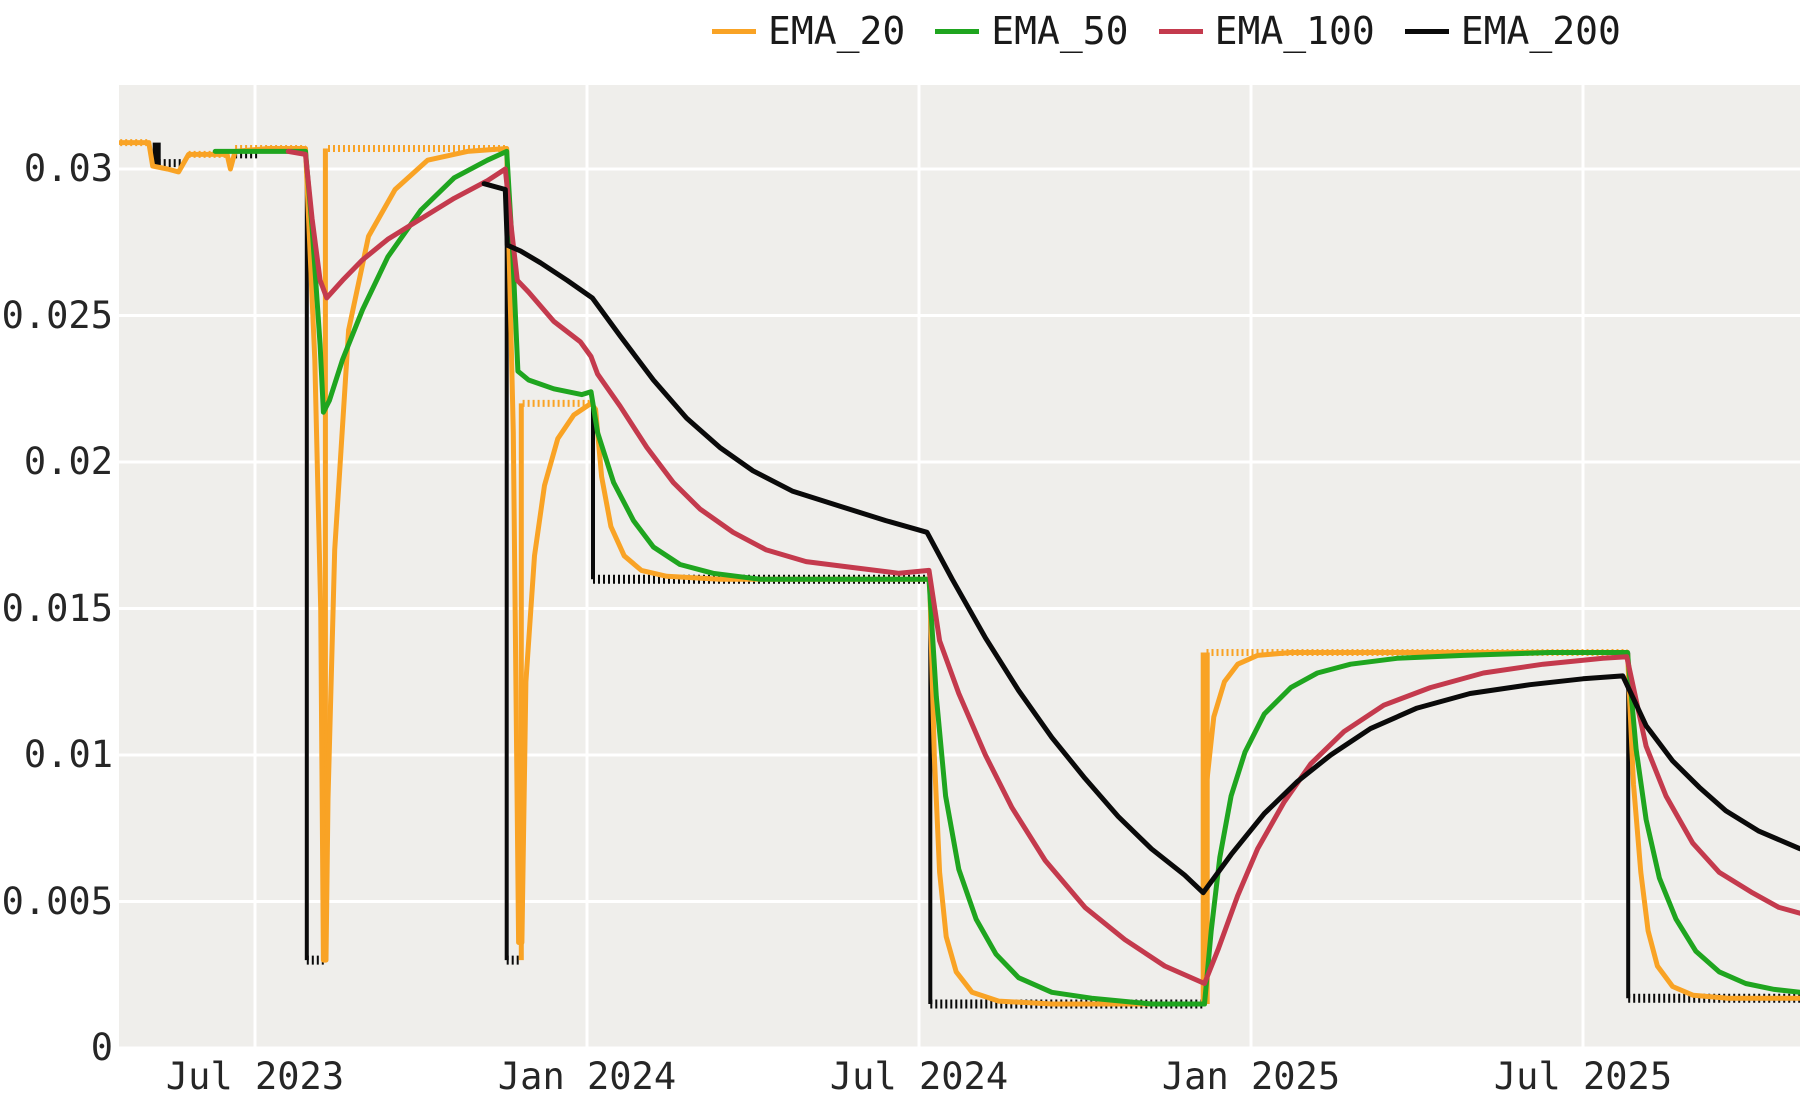 The height and width of the screenshot is (1100, 1800). I want to click on y-tick-label: 0.03, so click(68, 168).